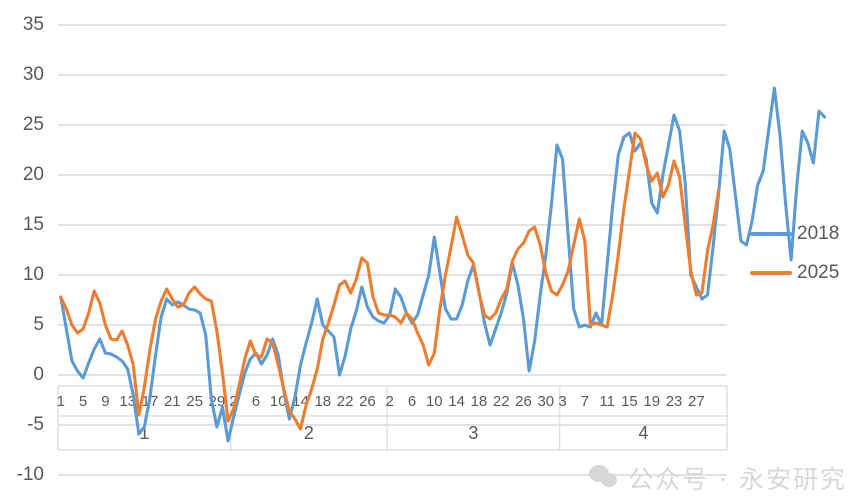  I want to click on y-axis-tick-label: -10, so click(30, 474).